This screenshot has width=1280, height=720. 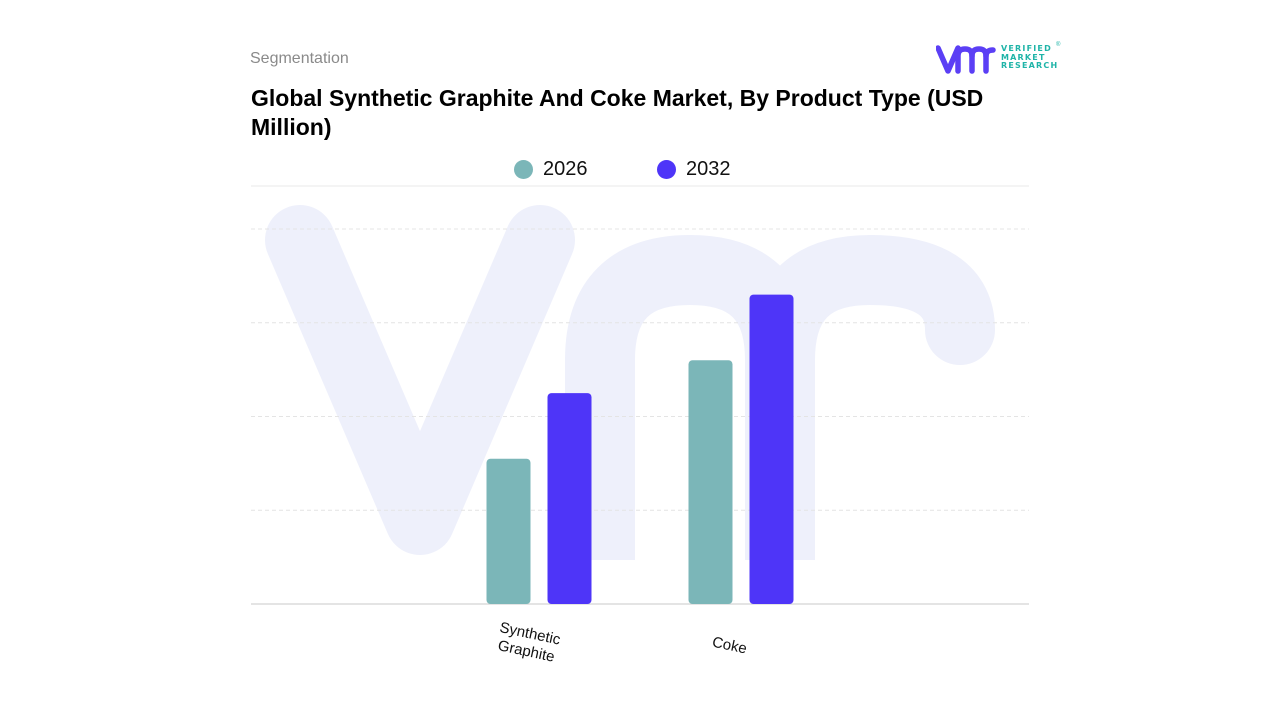 What do you see at coordinates (508, 531) in the screenshot?
I see `bar-synthetic-graphite-2026` at bounding box center [508, 531].